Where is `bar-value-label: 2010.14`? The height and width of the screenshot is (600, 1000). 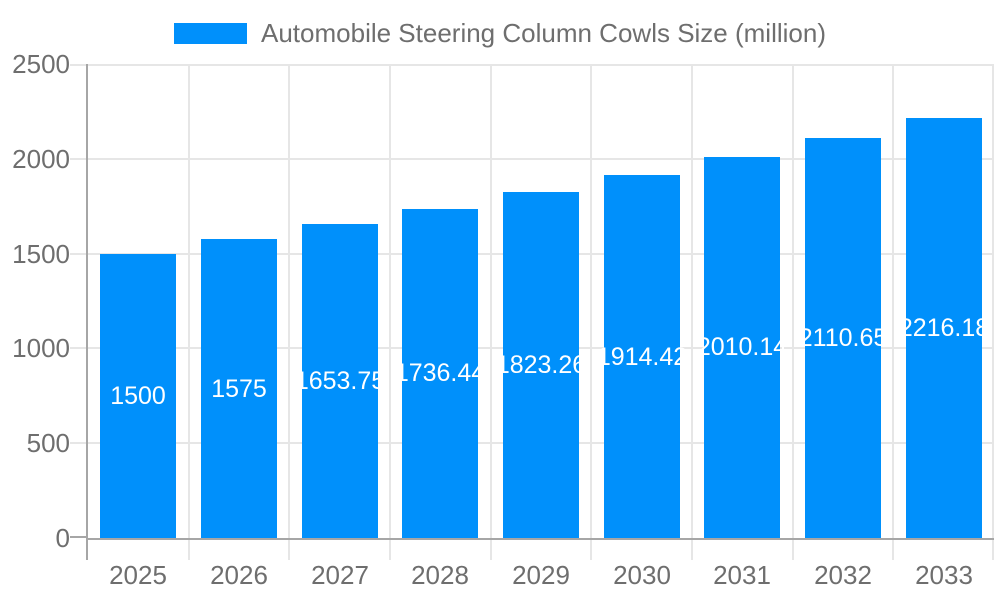 bar-value-label: 2010.14 is located at coordinates (742, 347).